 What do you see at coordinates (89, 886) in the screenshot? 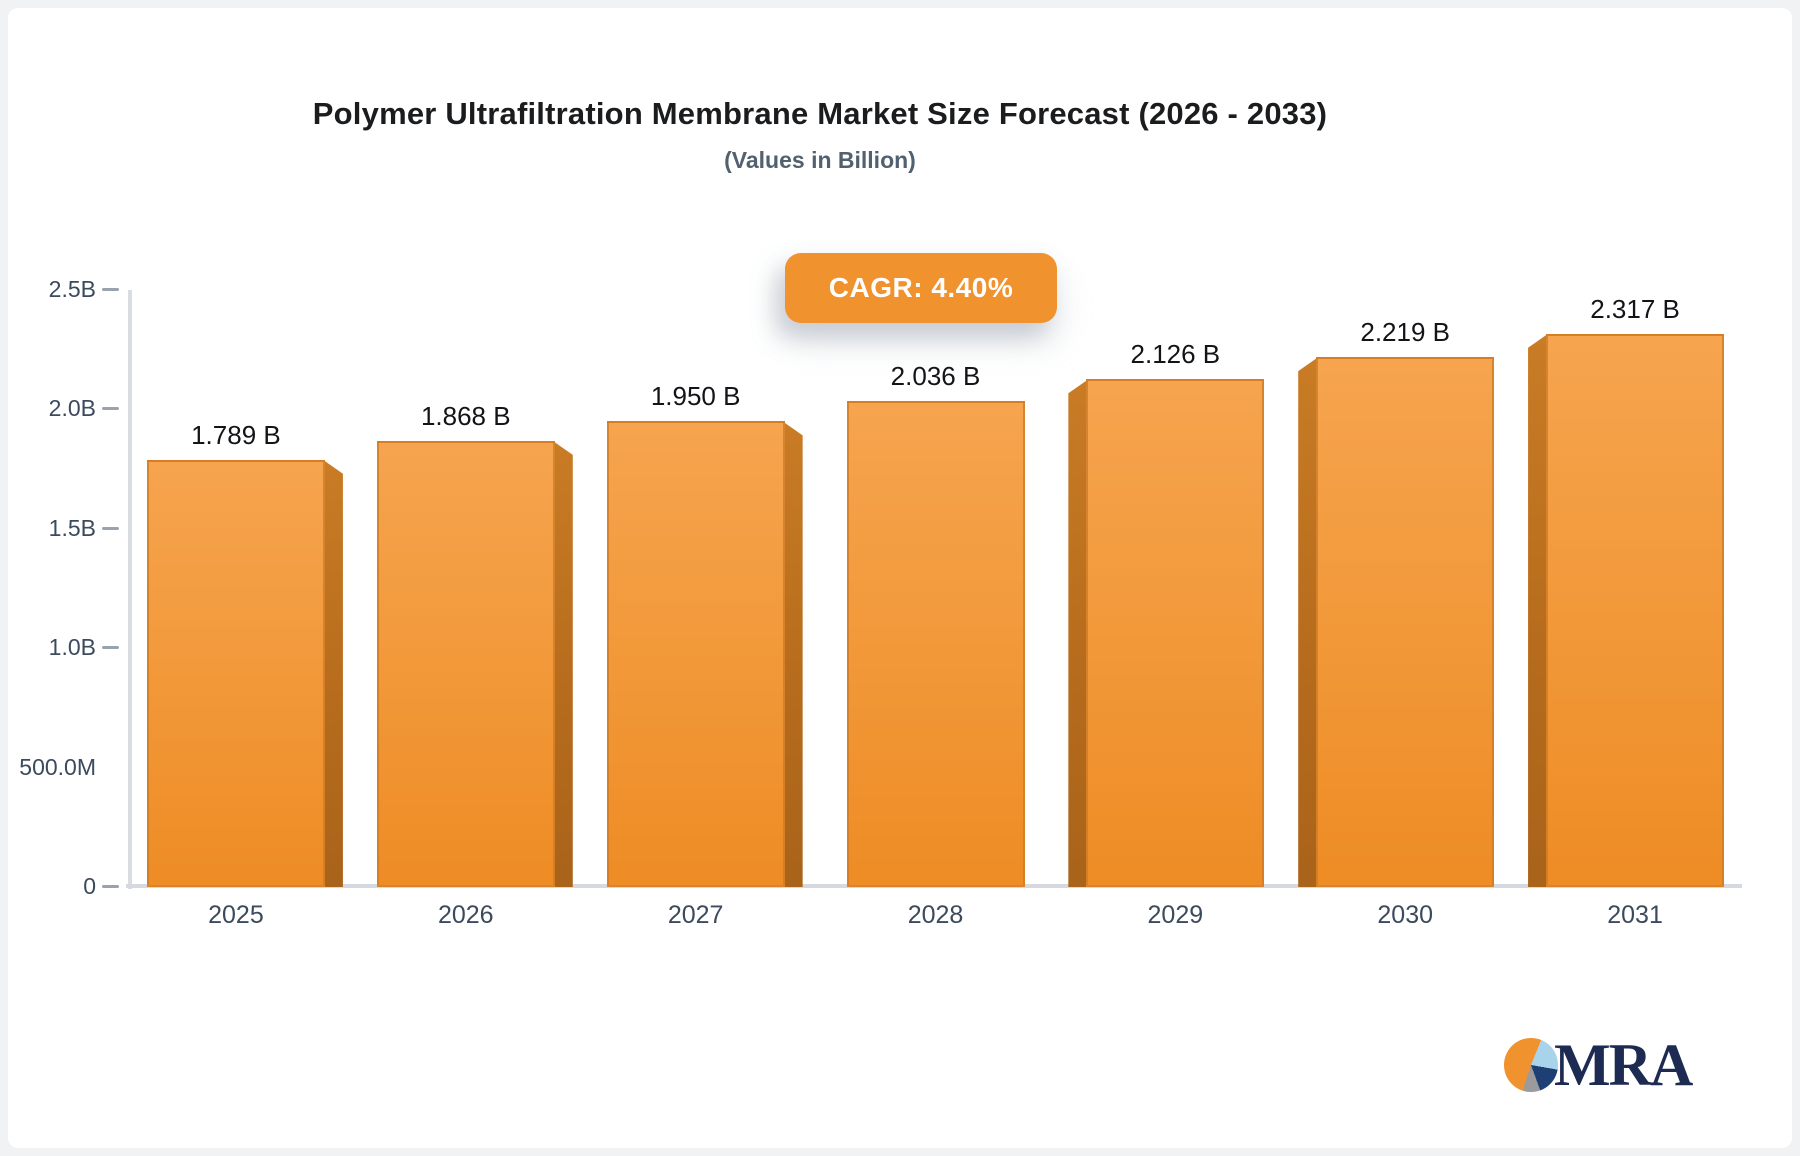
I see `y-tick-label: 0` at bounding box center [89, 886].